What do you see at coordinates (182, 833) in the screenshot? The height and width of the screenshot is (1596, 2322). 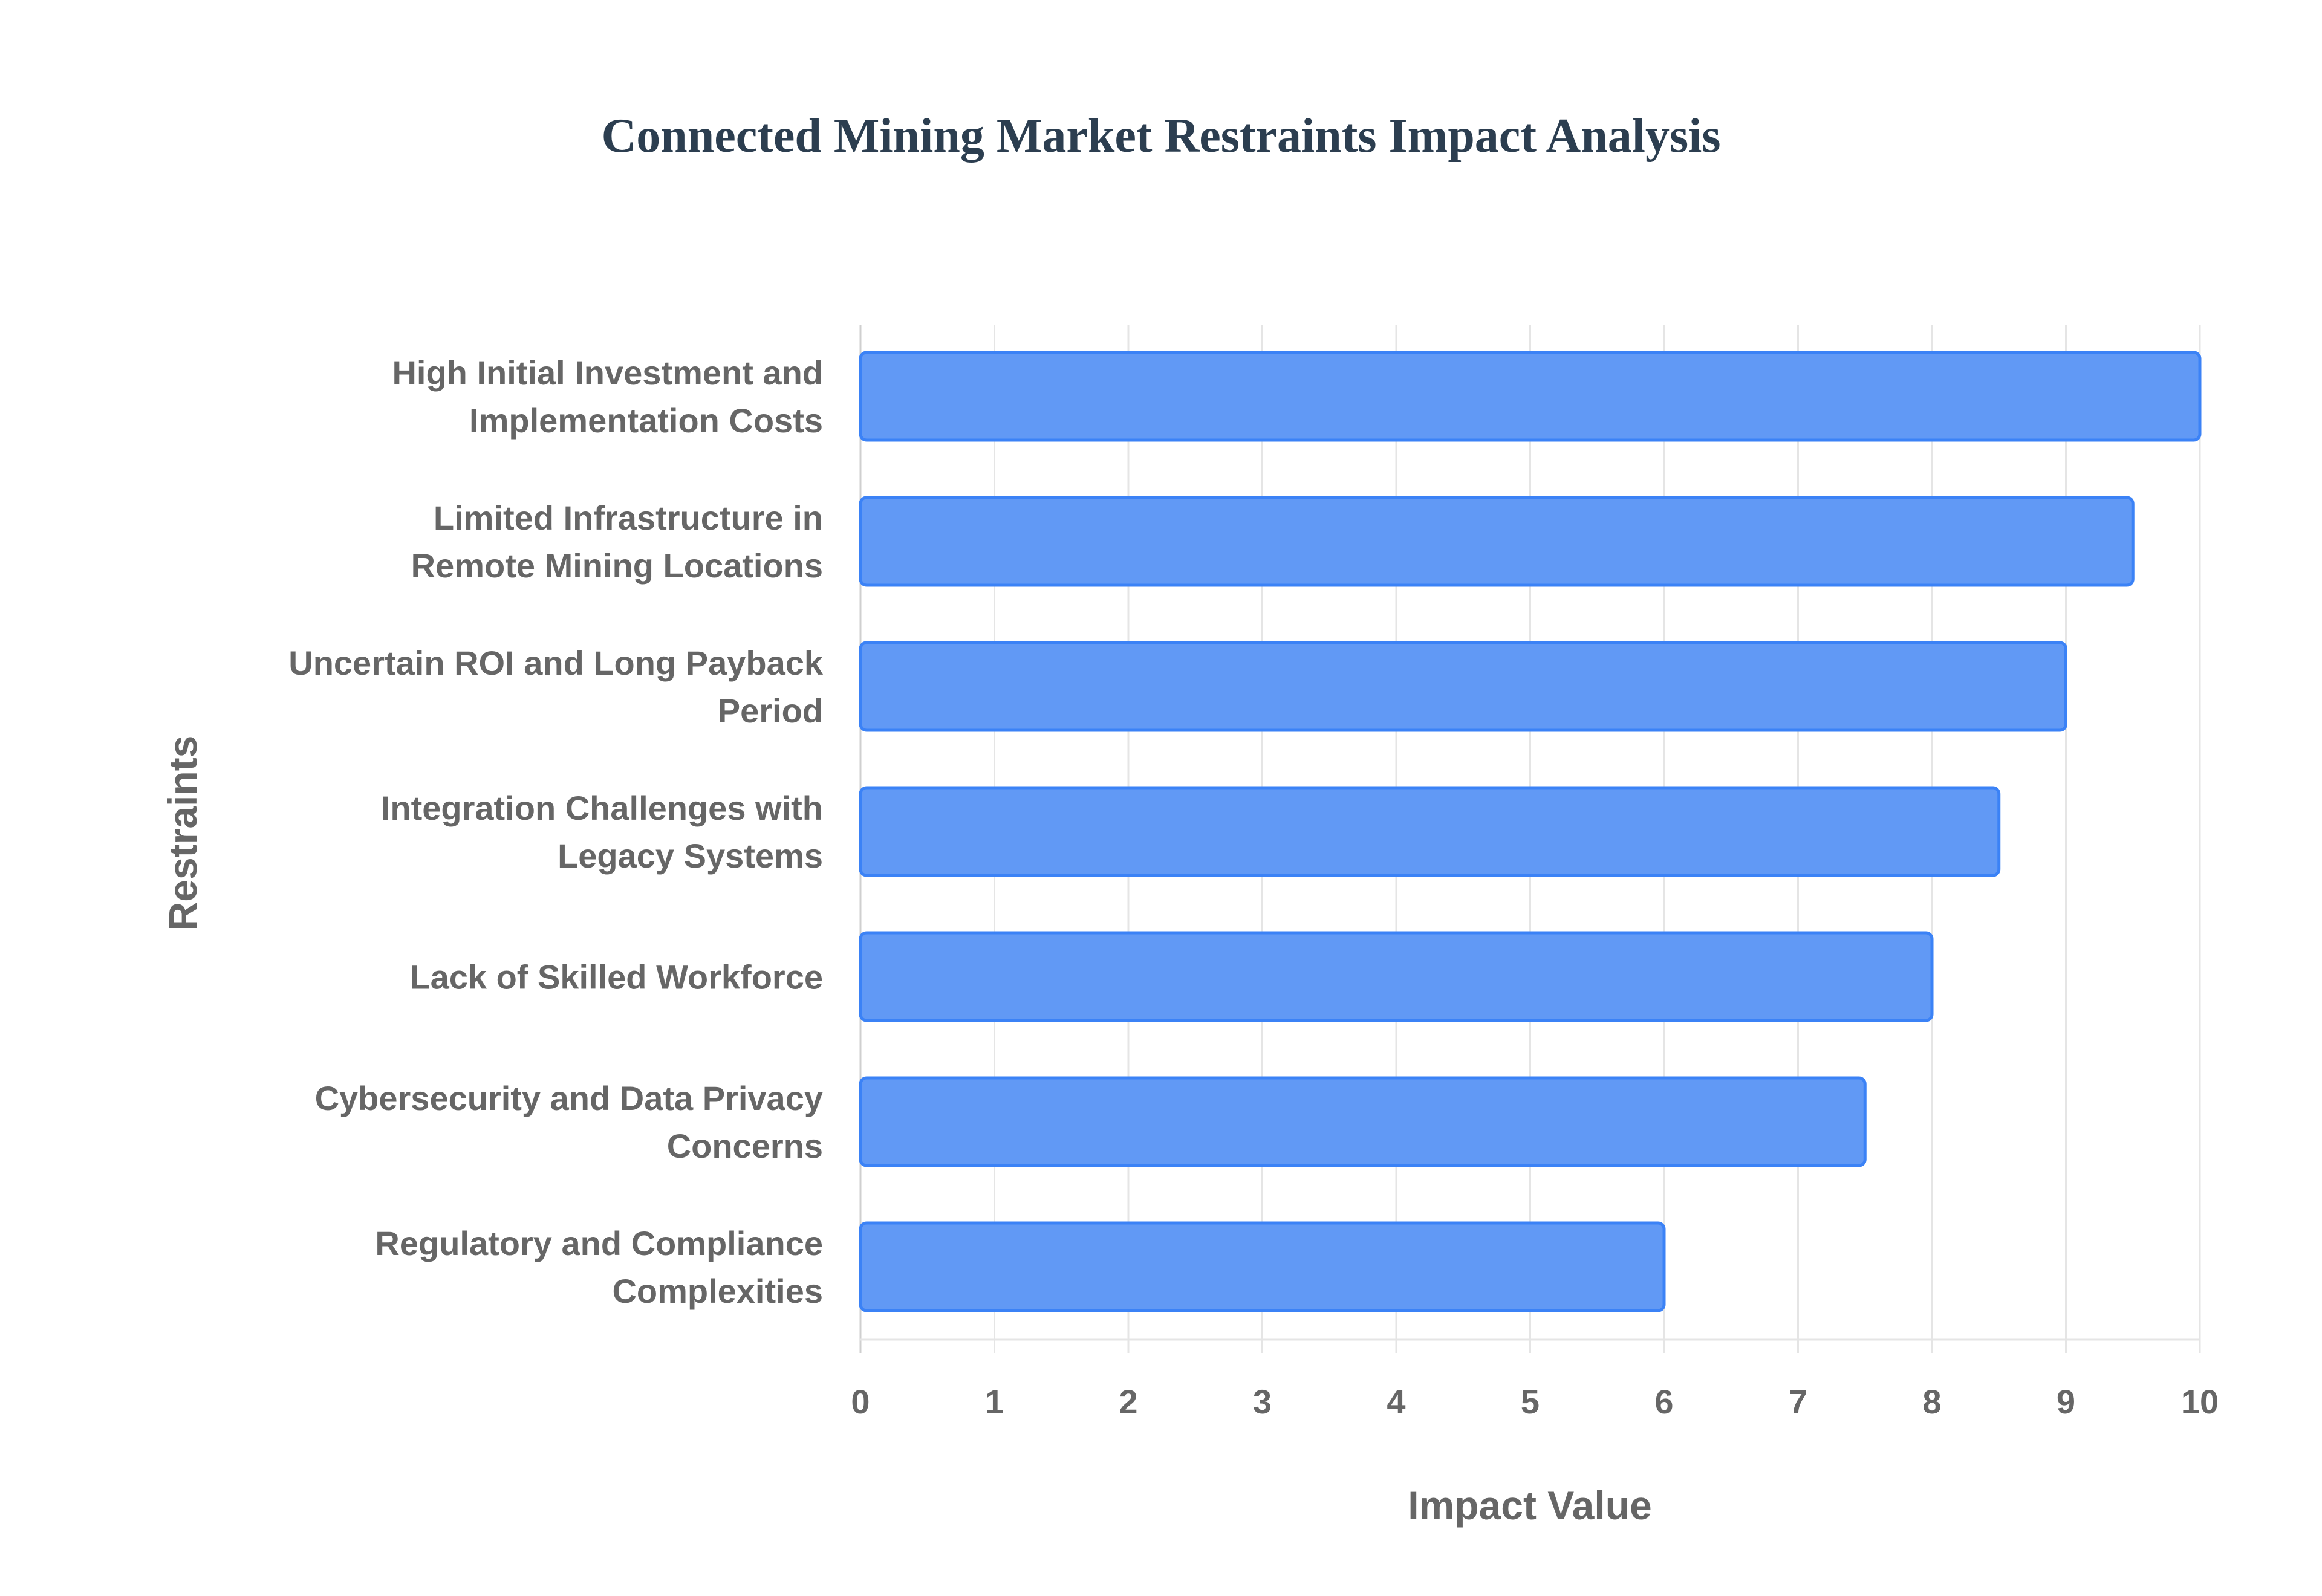 I see `y-axis-title: Restraints` at bounding box center [182, 833].